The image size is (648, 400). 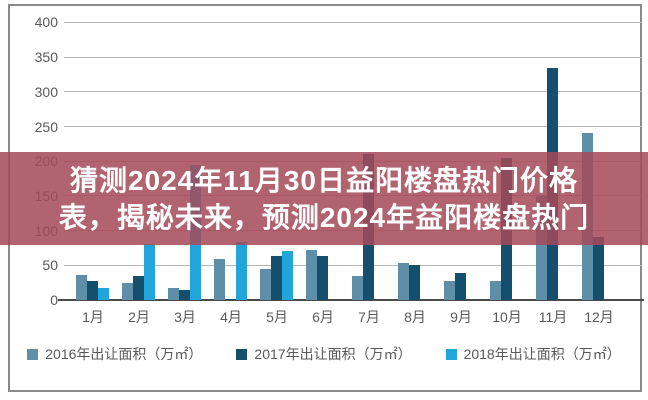 What do you see at coordinates (81, 287) in the screenshot?
I see `bar-1月-2016年出让面积（万㎡）` at bounding box center [81, 287].